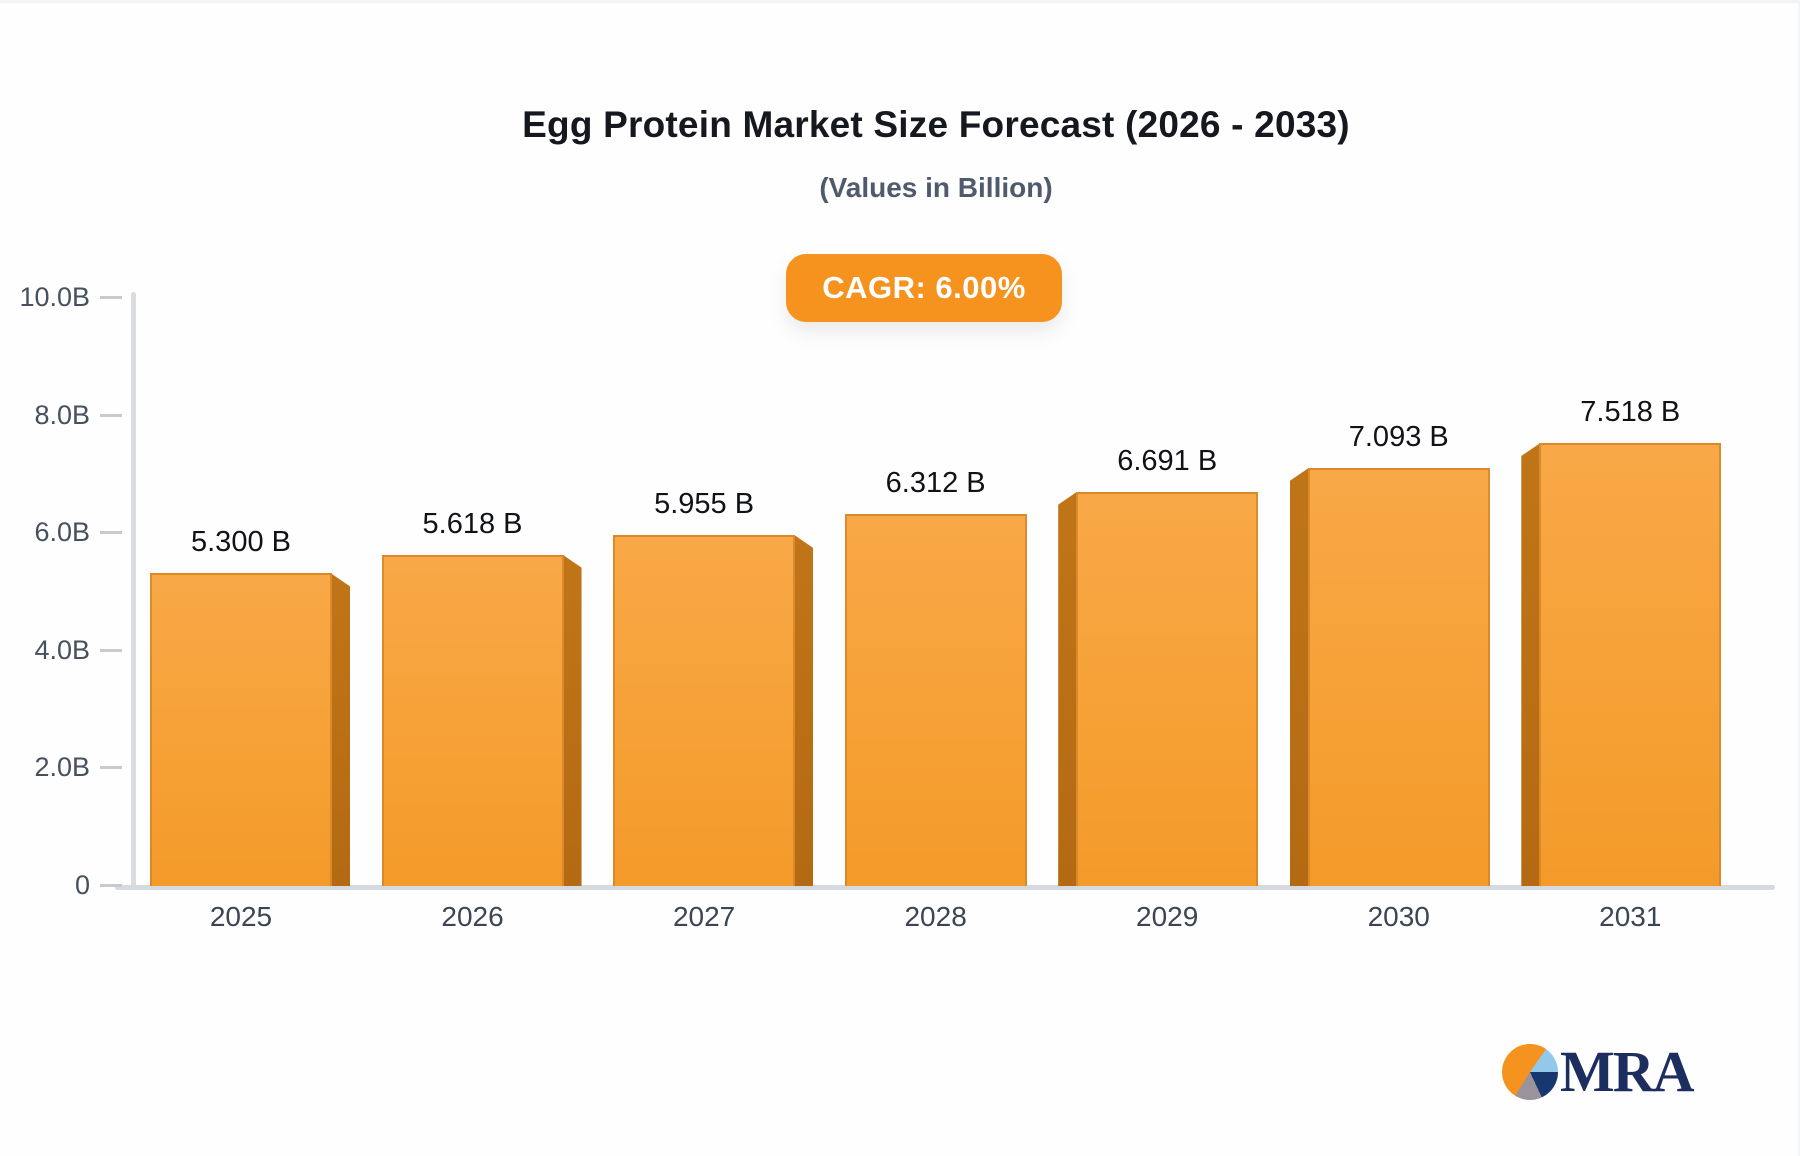 This screenshot has height=1156, width=1800. I want to click on bar-2031, so click(1630, 664).